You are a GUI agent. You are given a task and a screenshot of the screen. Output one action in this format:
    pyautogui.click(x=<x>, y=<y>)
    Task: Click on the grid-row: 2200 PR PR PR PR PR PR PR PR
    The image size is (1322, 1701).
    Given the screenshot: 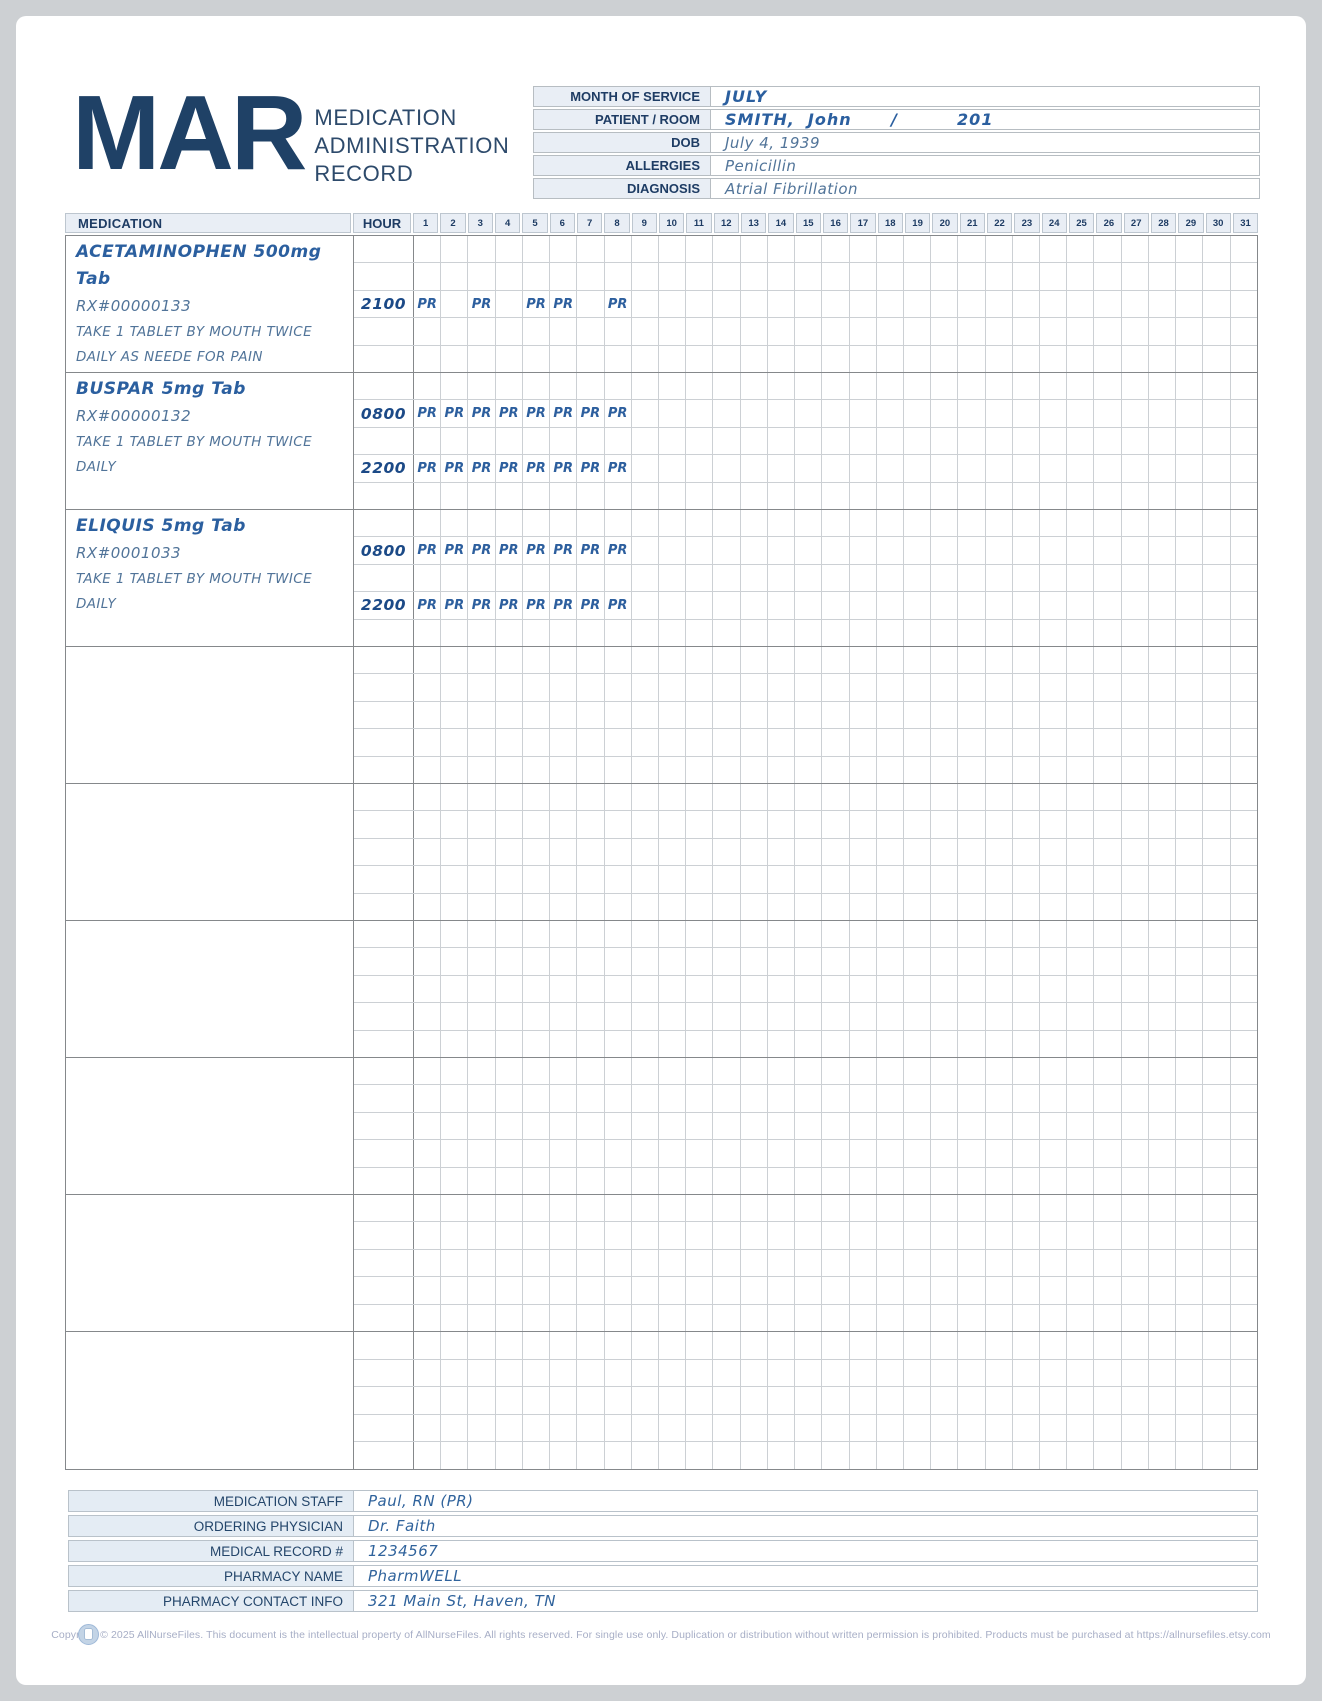 What is the action you would take?
    pyautogui.click(x=805, y=468)
    